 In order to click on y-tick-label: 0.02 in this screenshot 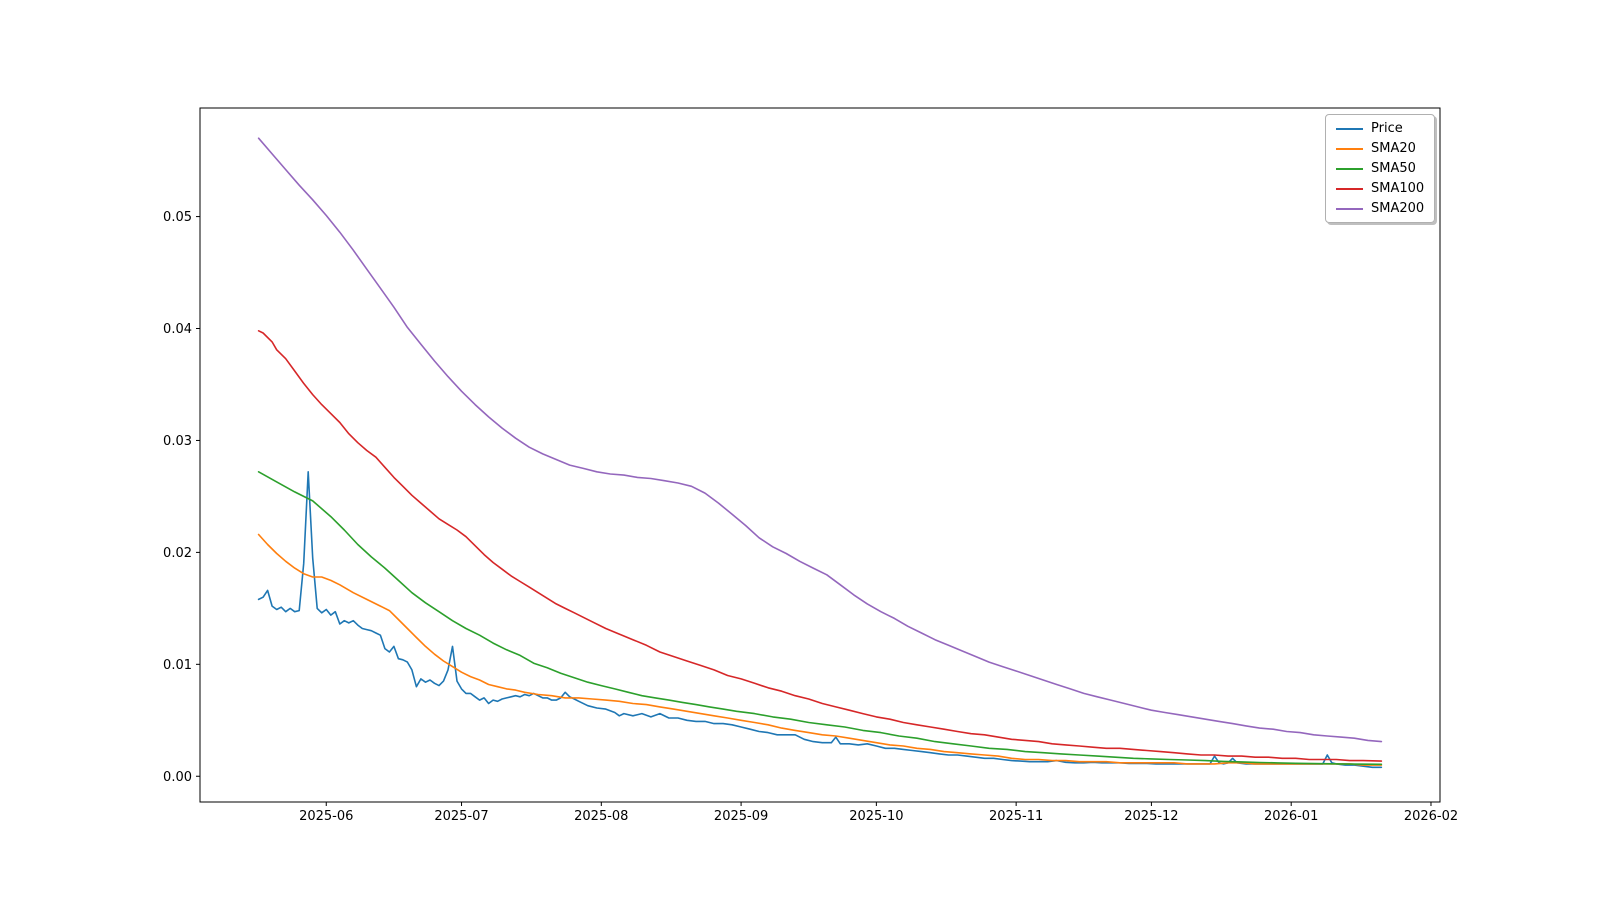, I will do `click(177, 553)`.